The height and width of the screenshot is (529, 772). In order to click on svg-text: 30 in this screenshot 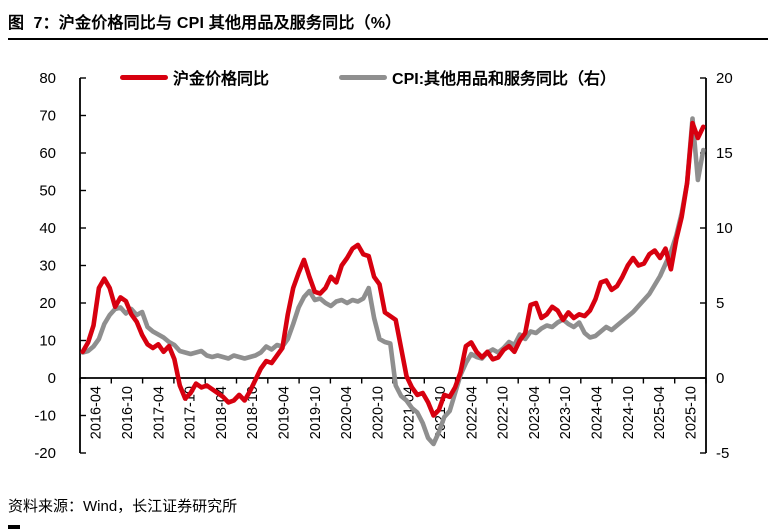, I will do `click(47, 266)`.